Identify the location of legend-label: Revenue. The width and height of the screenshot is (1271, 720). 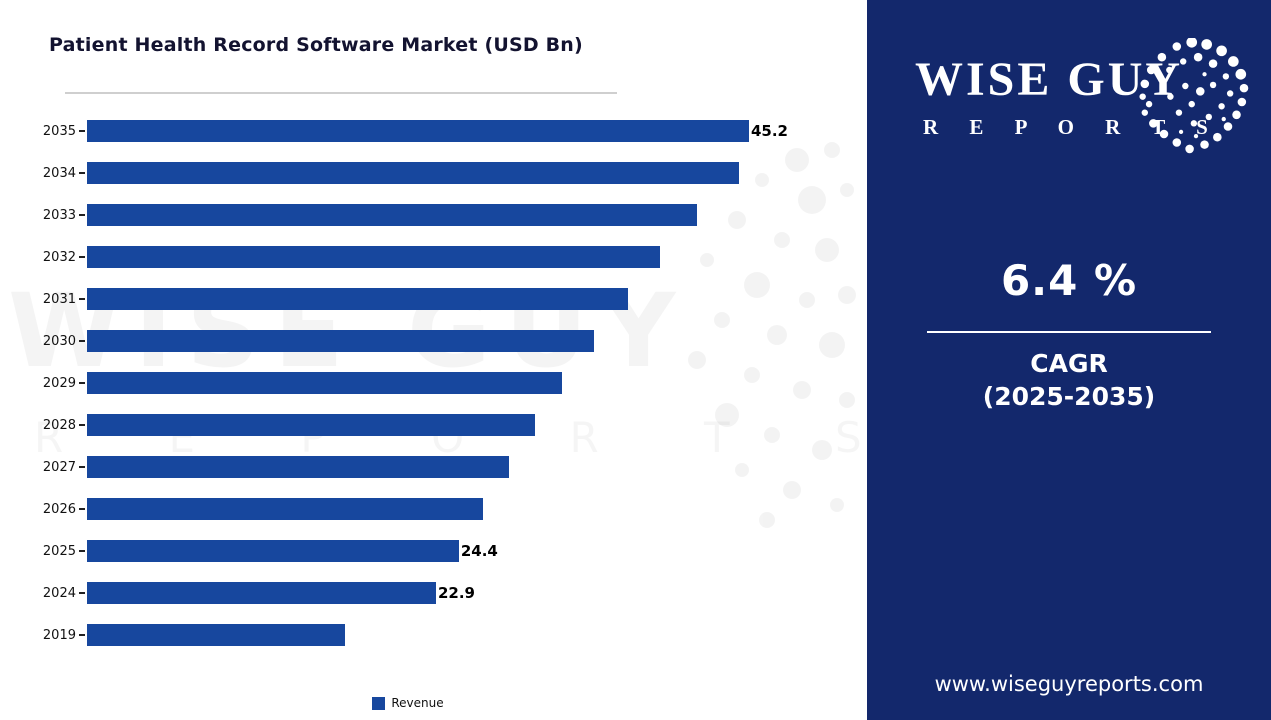
(417, 703).